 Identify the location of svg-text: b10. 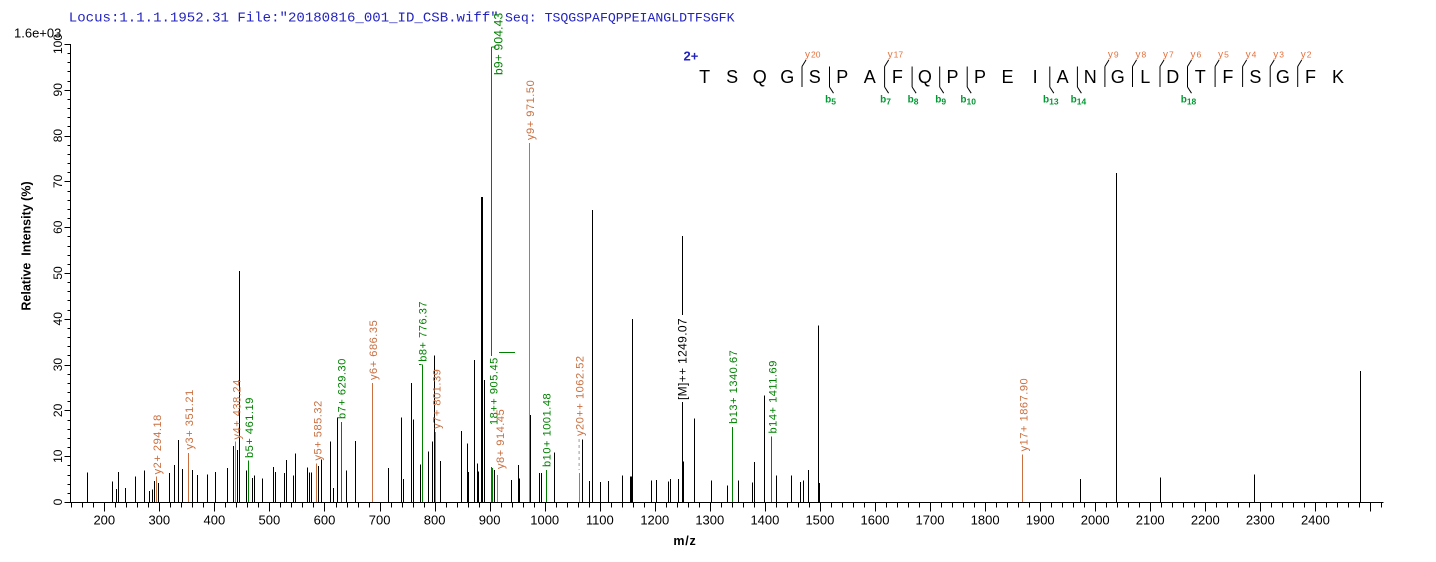
(968, 101).